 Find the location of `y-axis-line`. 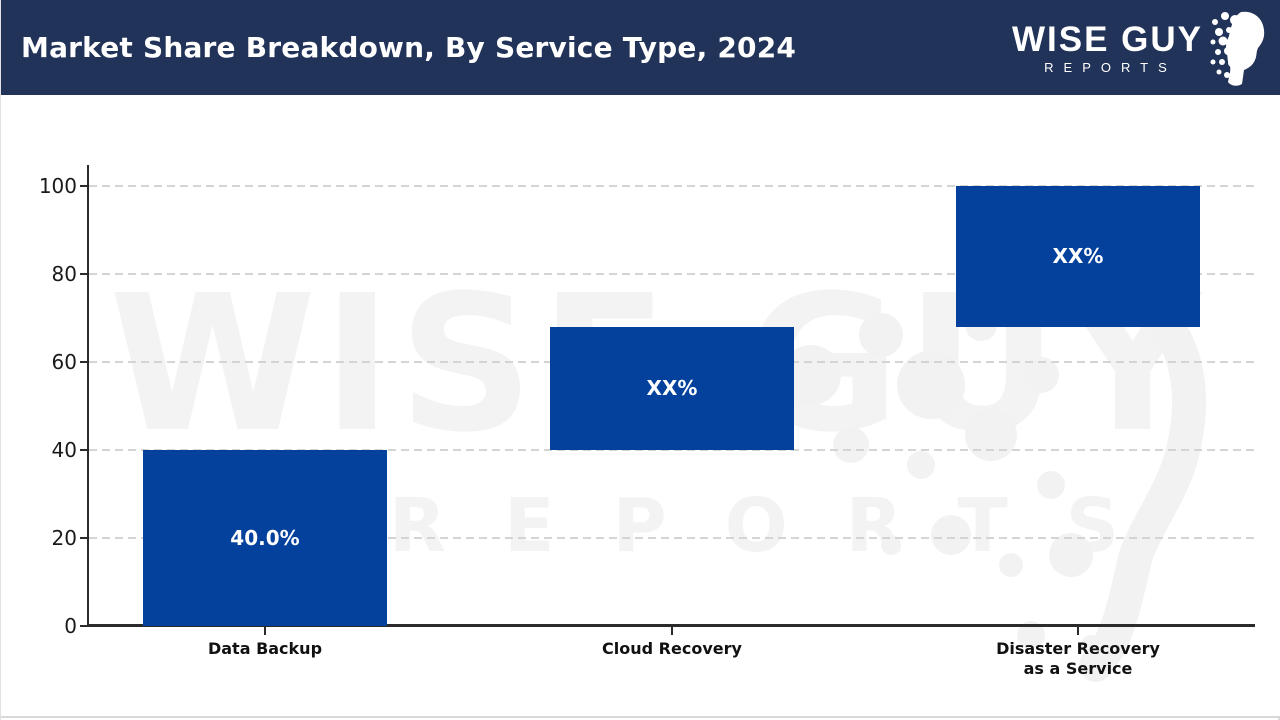

y-axis-line is located at coordinates (88, 396).